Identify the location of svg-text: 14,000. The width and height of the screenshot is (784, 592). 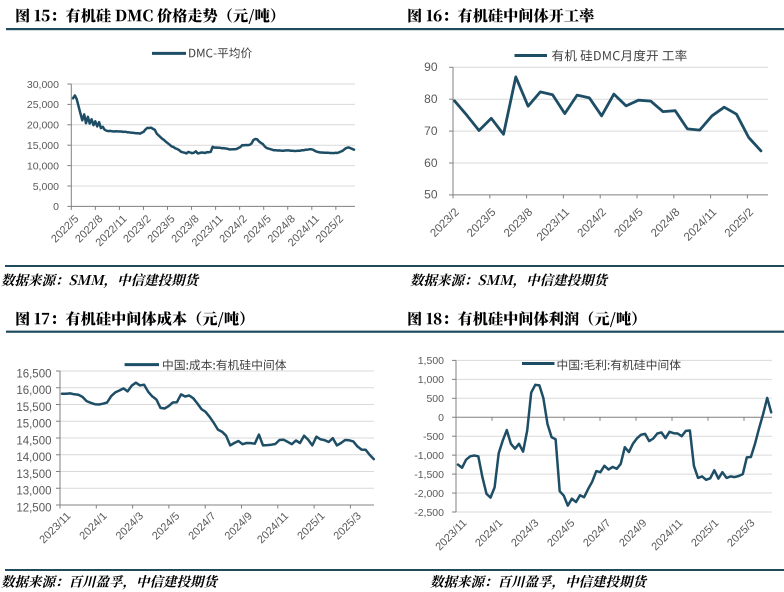
(33, 458).